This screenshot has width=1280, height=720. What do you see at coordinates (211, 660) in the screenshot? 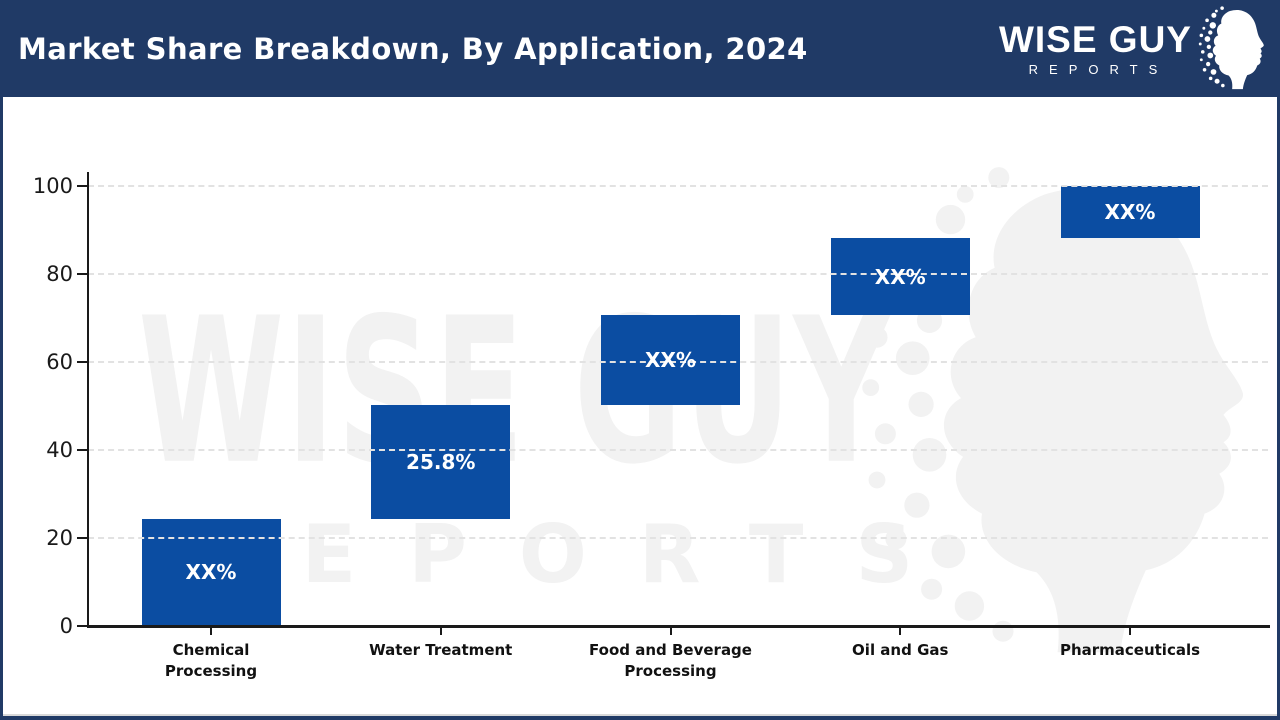
I see `category-label-0: Chemical Processing` at bounding box center [211, 660].